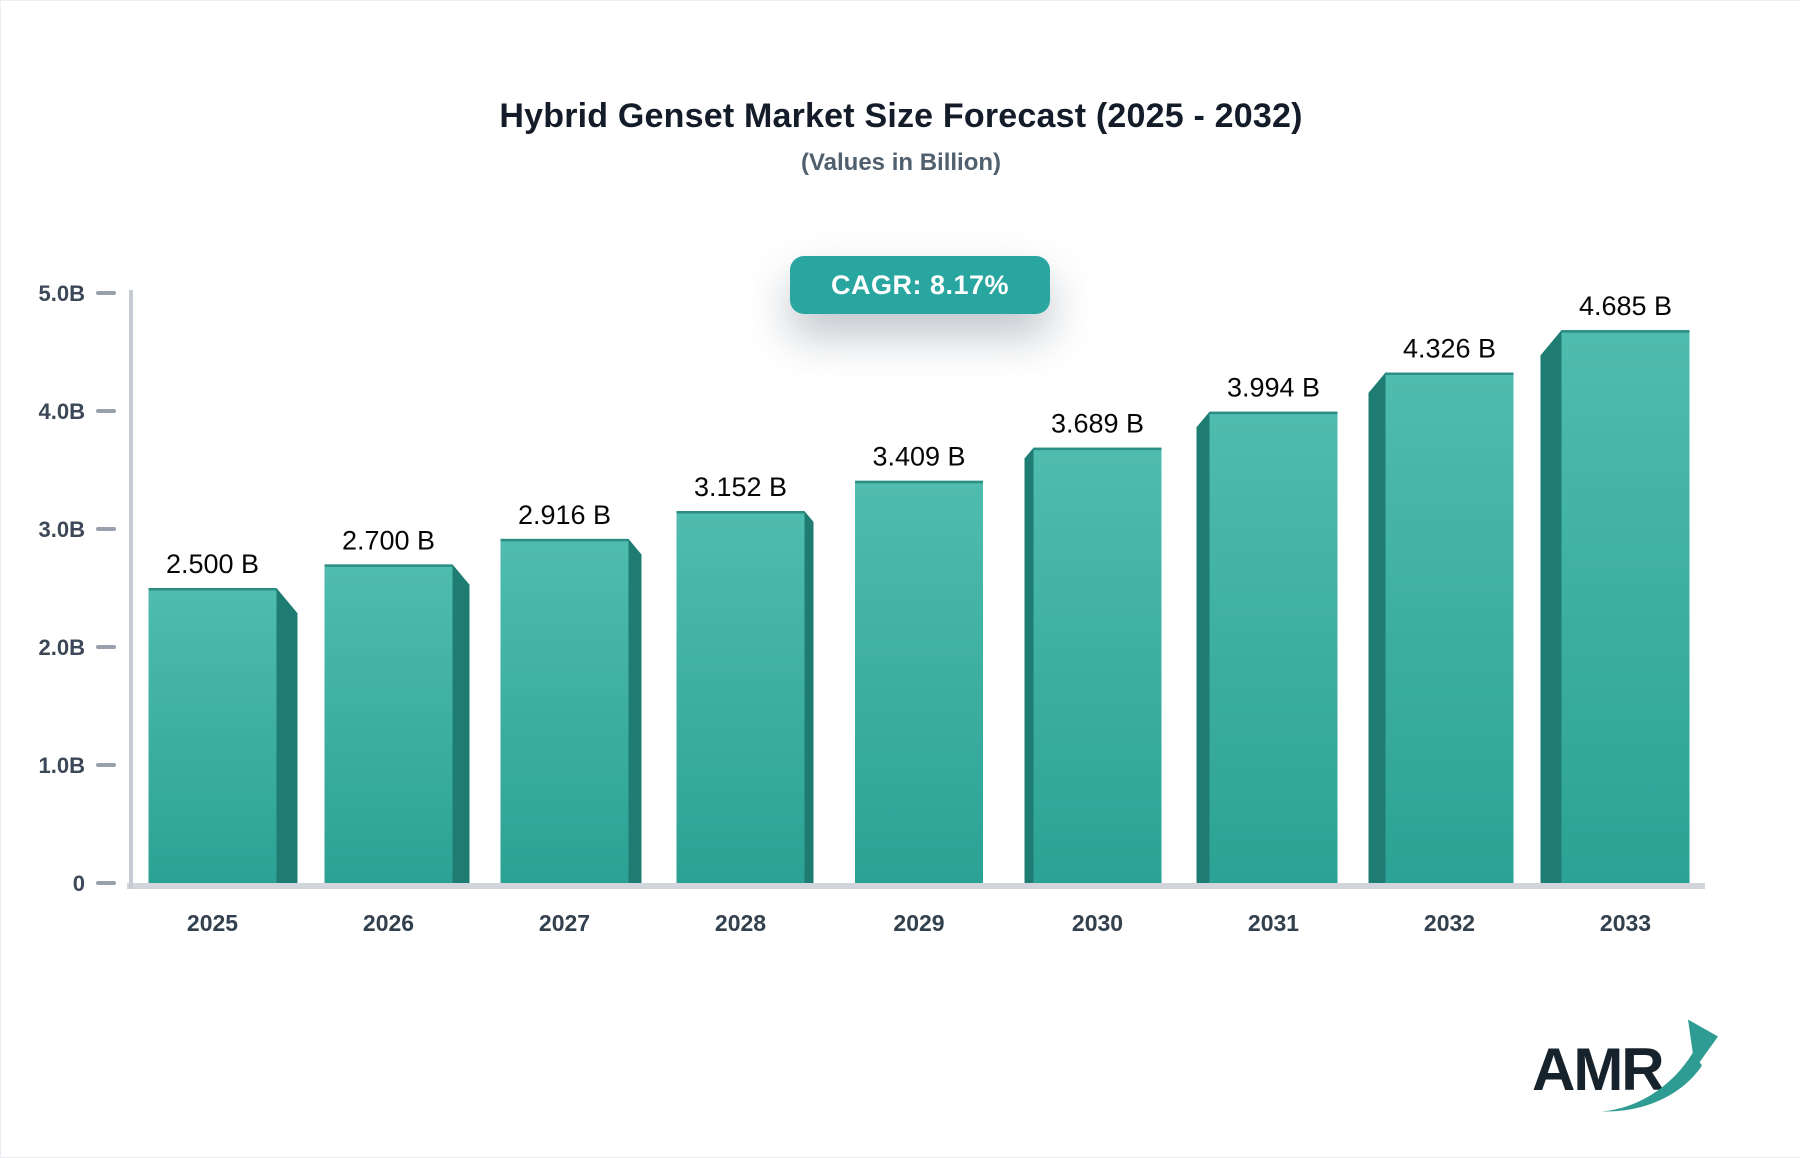 The image size is (1800, 1158). I want to click on page-subtitle: (Values in Billion), so click(901, 162).